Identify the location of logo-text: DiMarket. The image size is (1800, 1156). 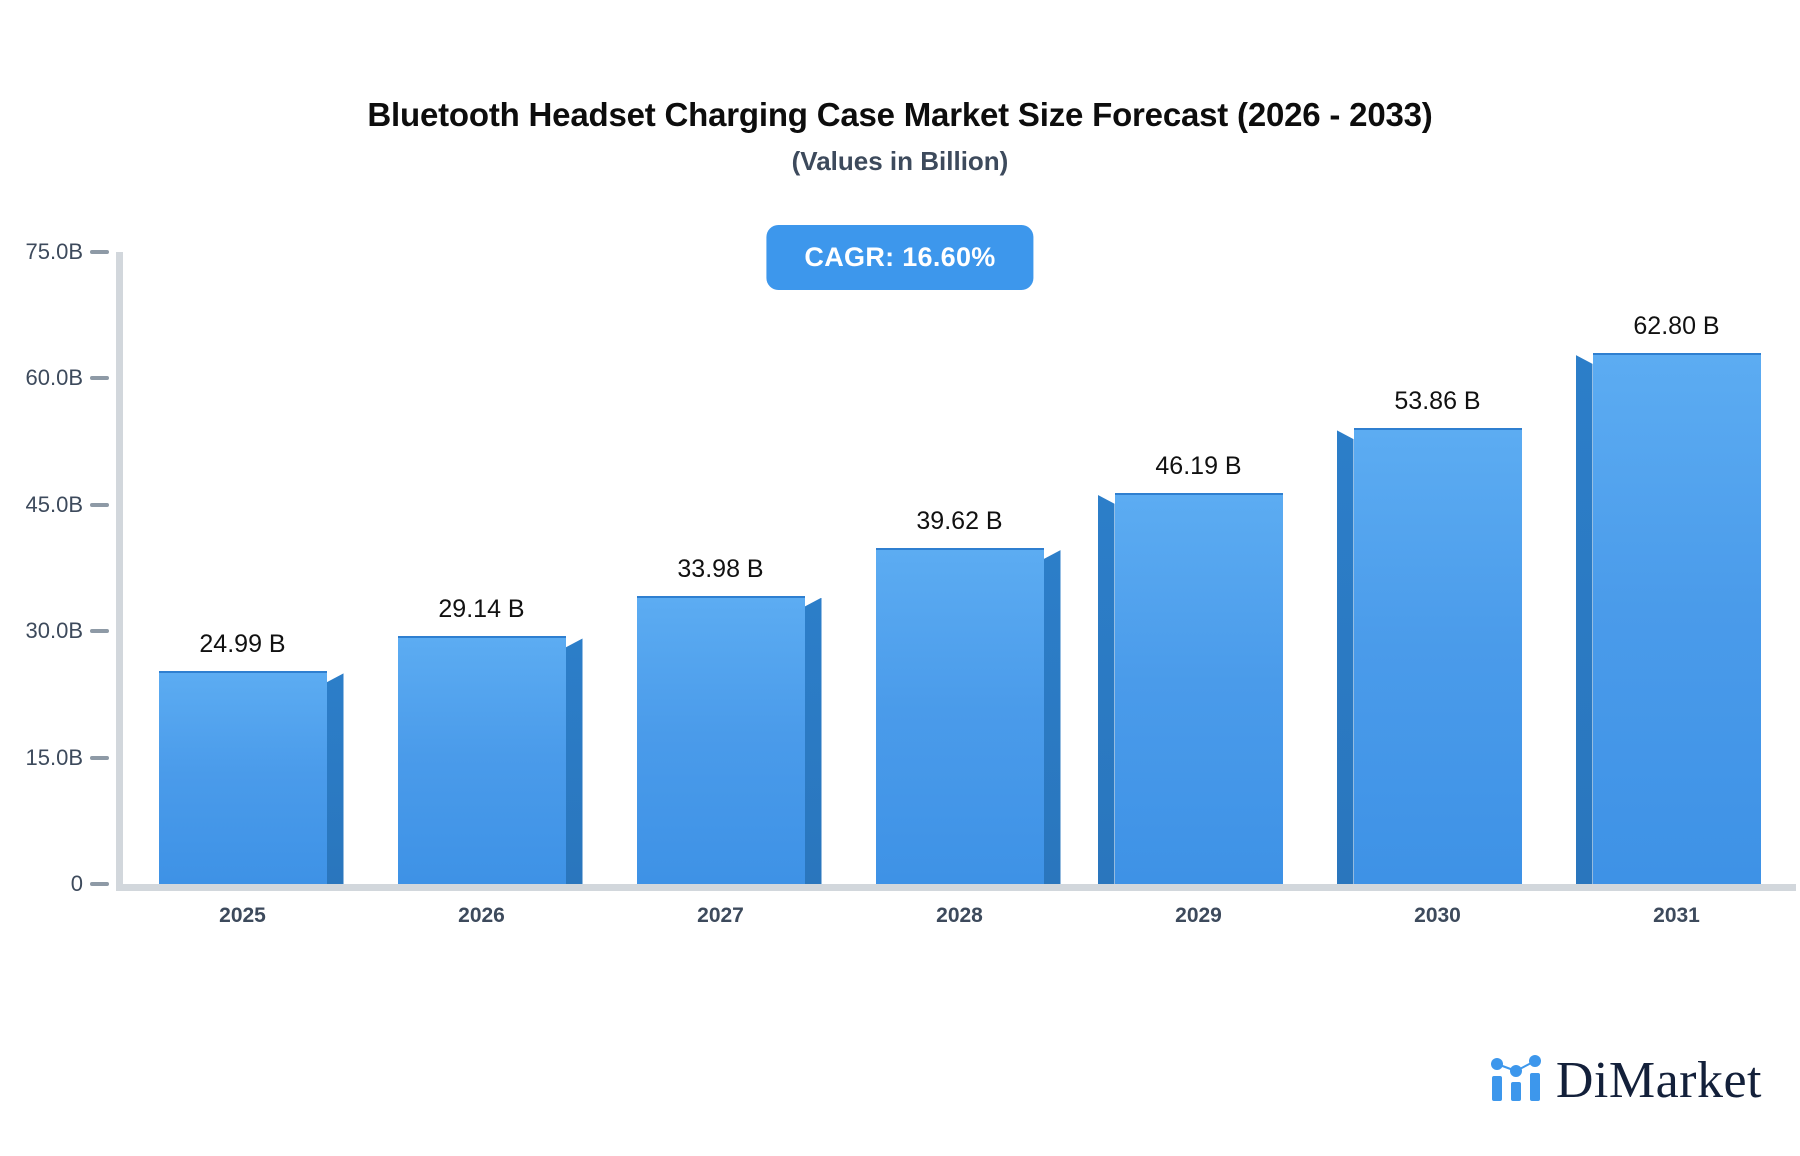
(1658, 1080).